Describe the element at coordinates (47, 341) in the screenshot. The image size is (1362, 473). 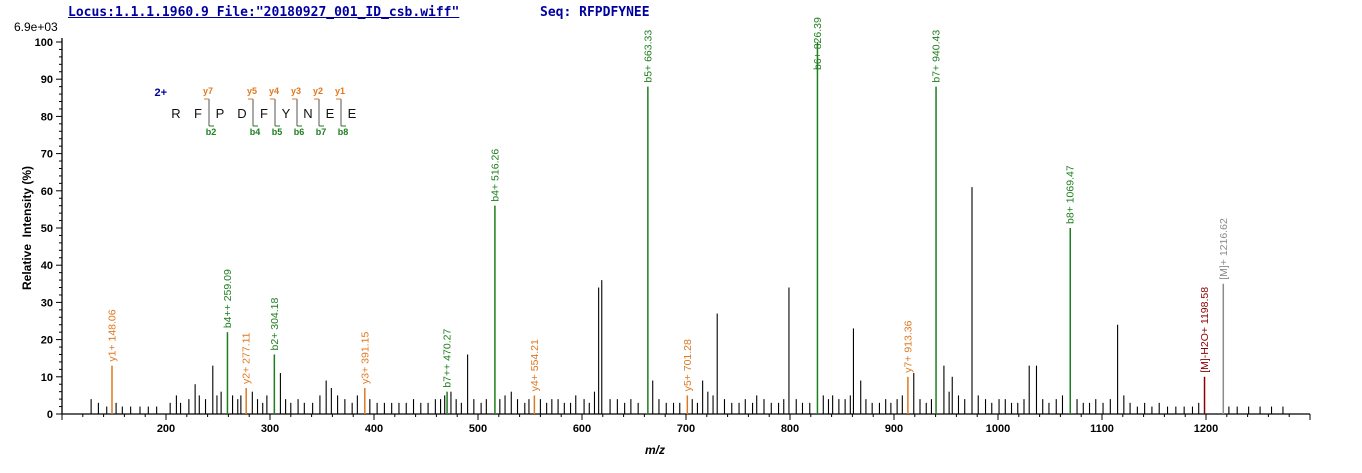
I see `y-tick-label: 20` at that location.